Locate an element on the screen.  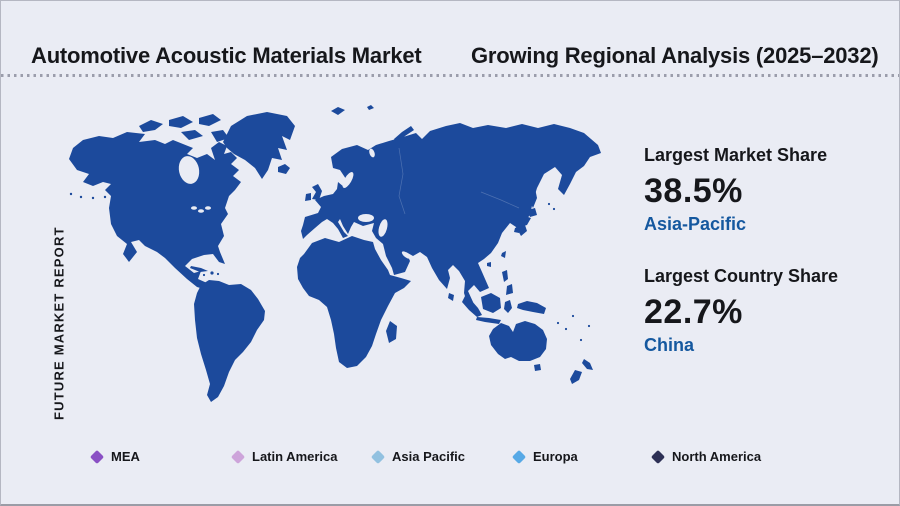
page-title: Automotive Acoustic Materials Market is located at coordinates (226, 55).